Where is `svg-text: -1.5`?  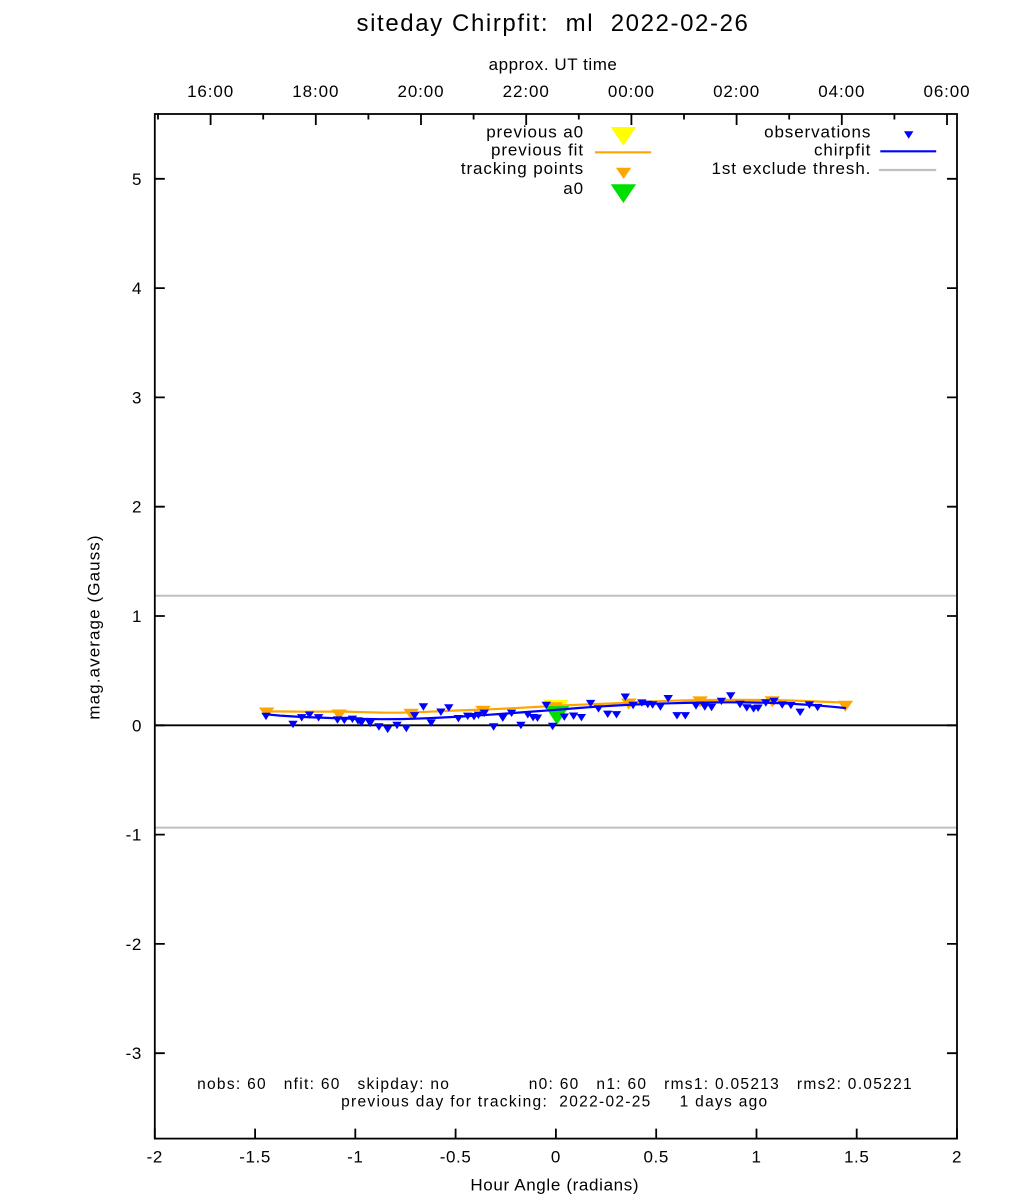 svg-text: -1.5 is located at coordinates (255, 1157).